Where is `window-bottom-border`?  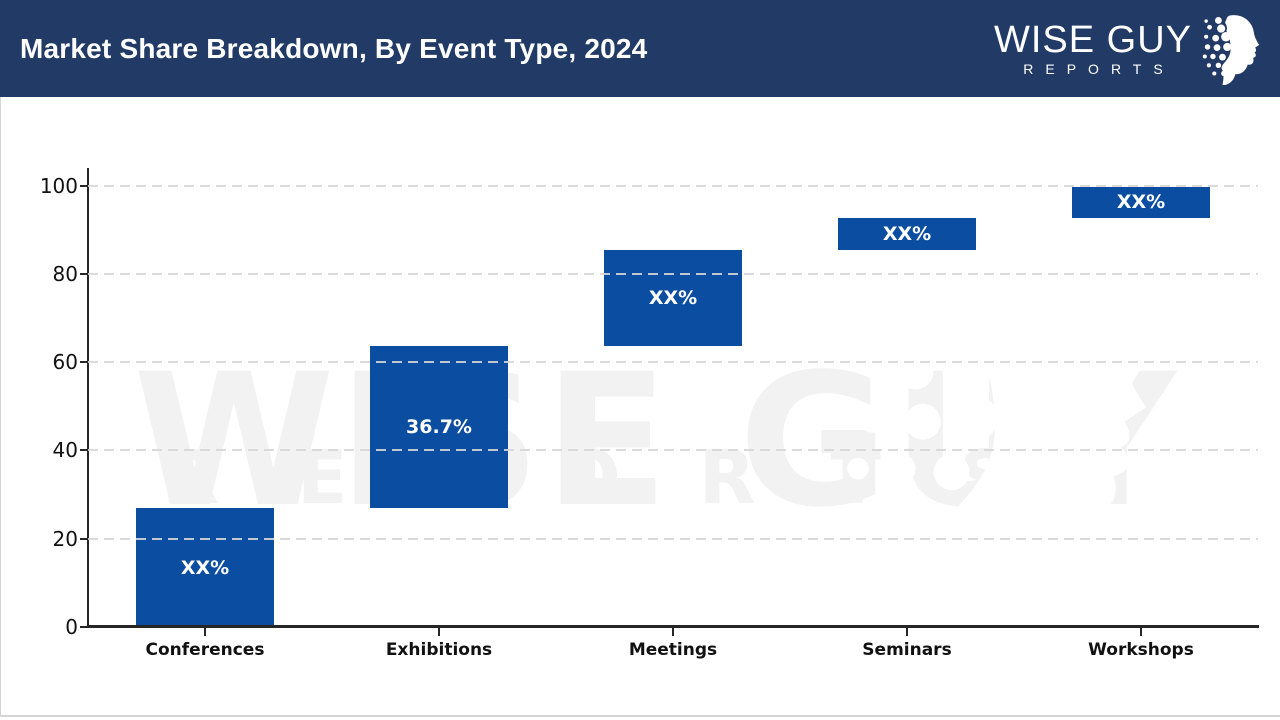
window-bottom-border is located at coordinates (640, 716).